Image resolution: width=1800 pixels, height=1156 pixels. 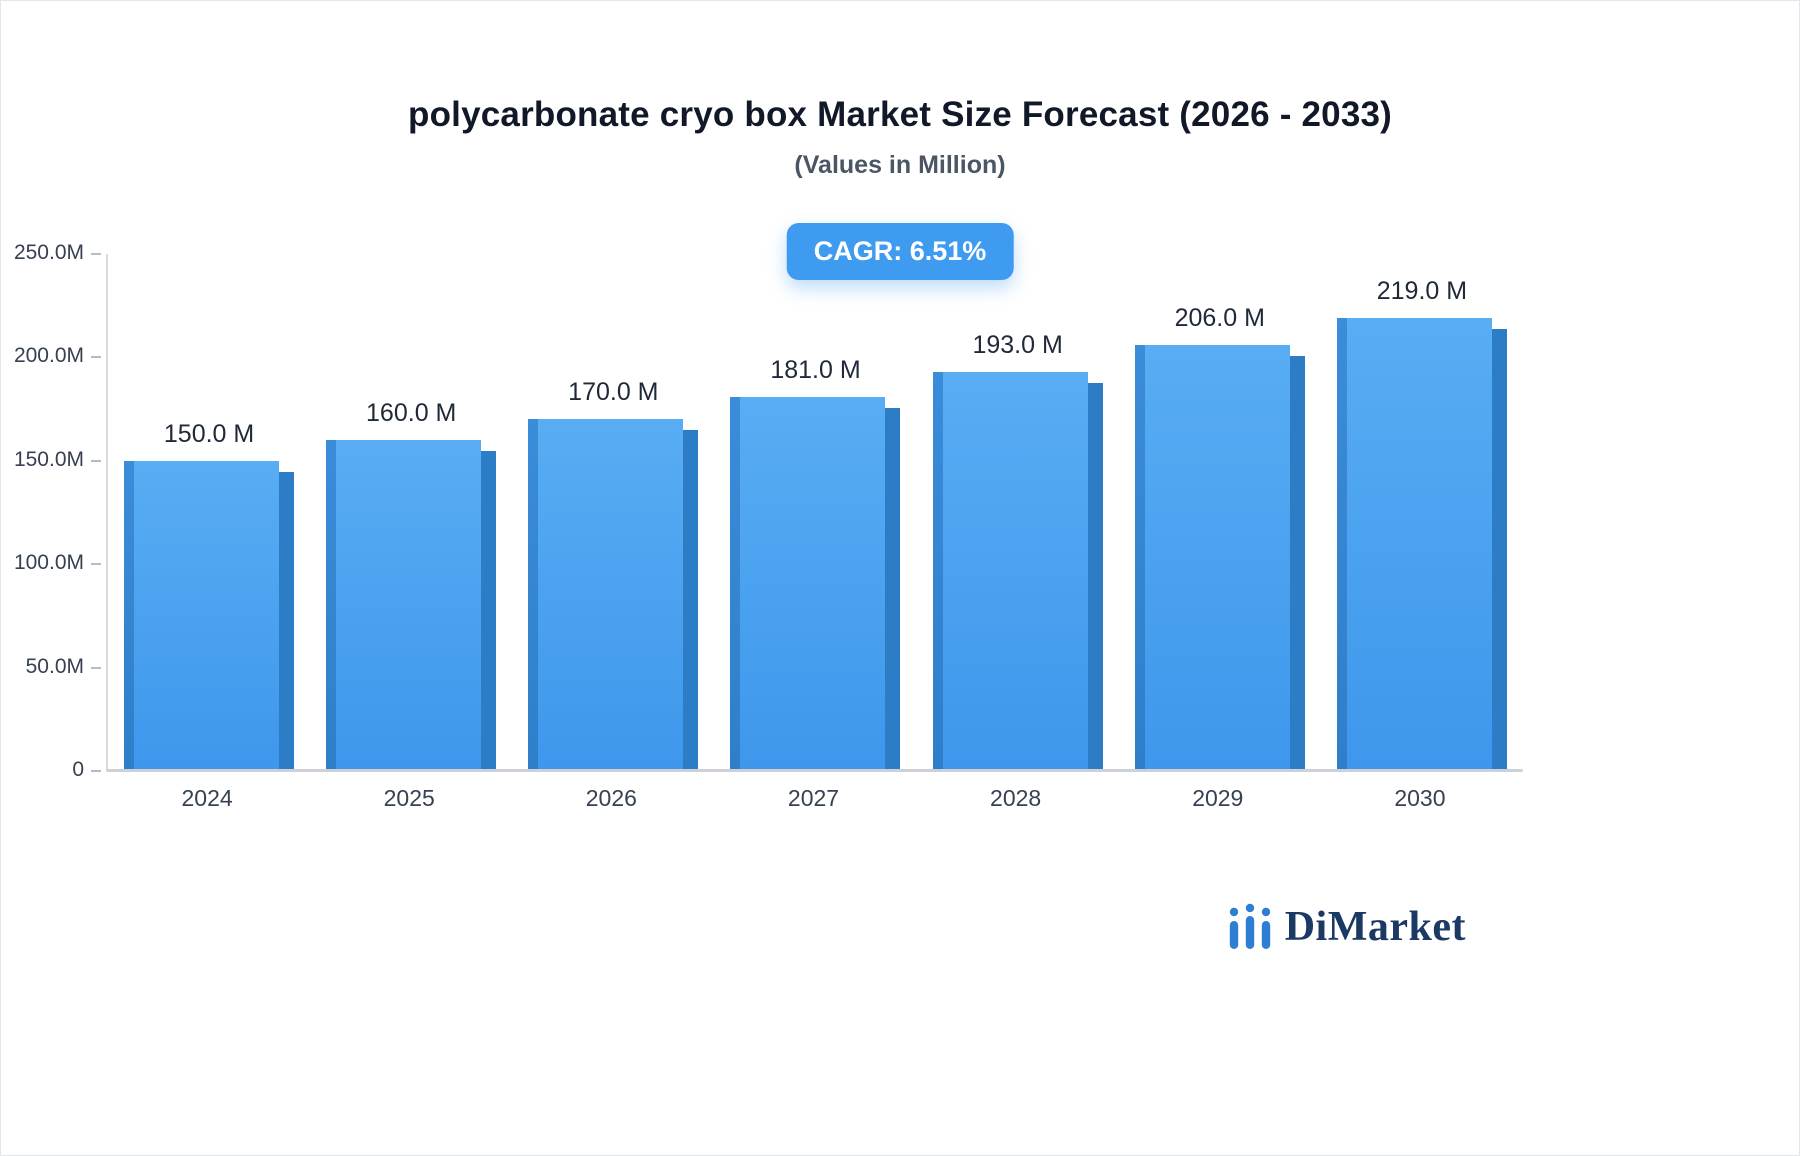 I want to click on y-tick-label: 200.0M, so click(x=48, y=356).